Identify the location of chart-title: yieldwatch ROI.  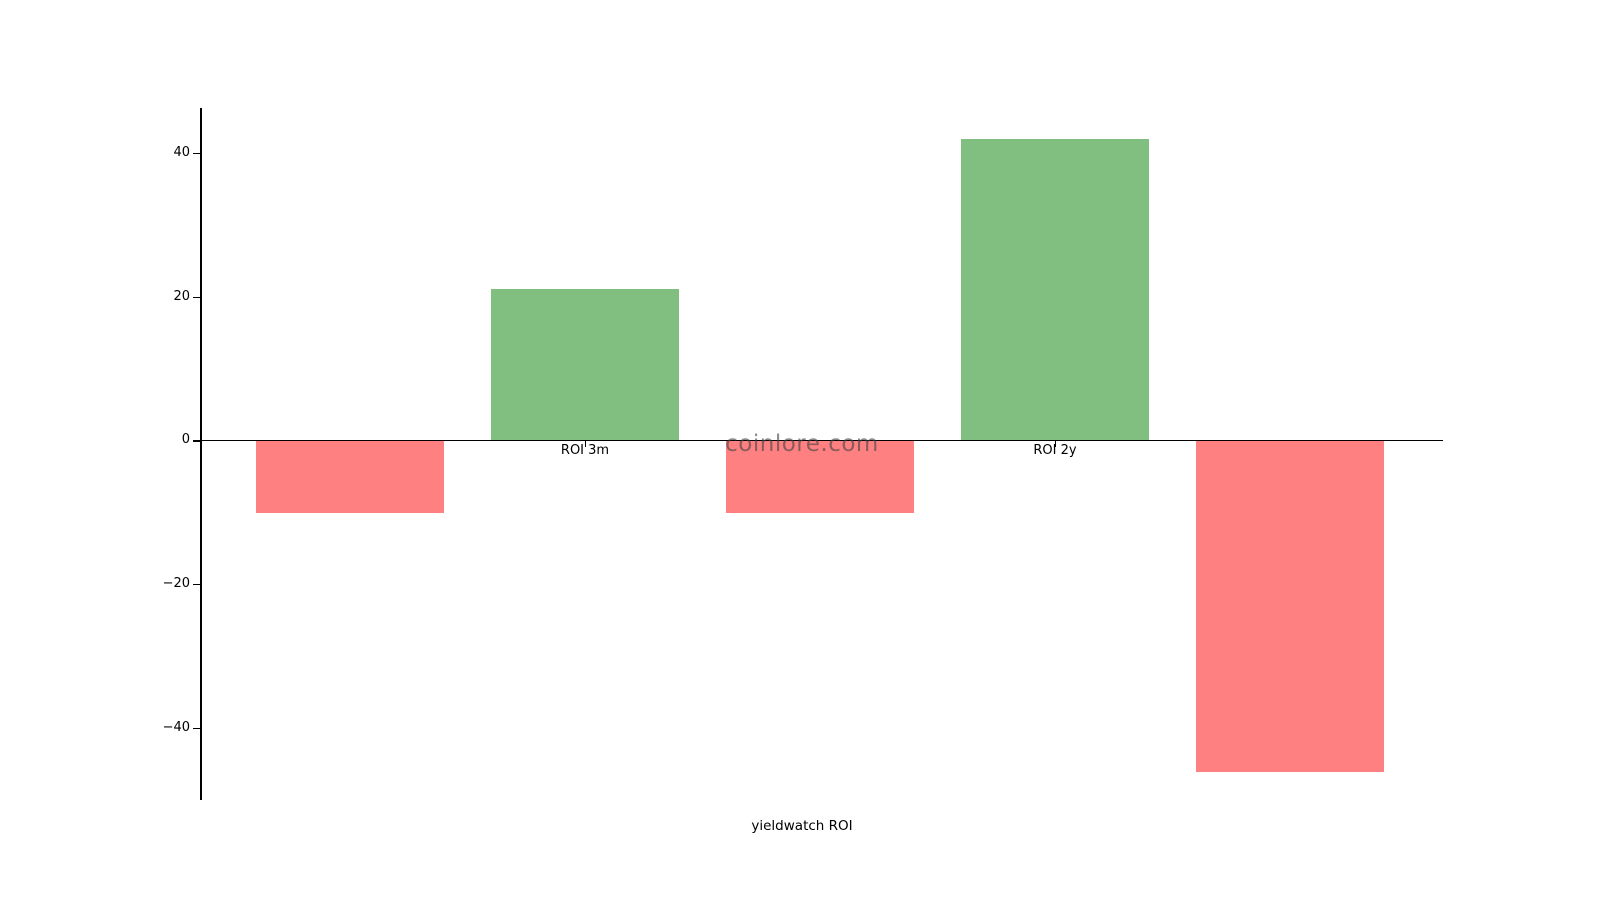
(802, 826).